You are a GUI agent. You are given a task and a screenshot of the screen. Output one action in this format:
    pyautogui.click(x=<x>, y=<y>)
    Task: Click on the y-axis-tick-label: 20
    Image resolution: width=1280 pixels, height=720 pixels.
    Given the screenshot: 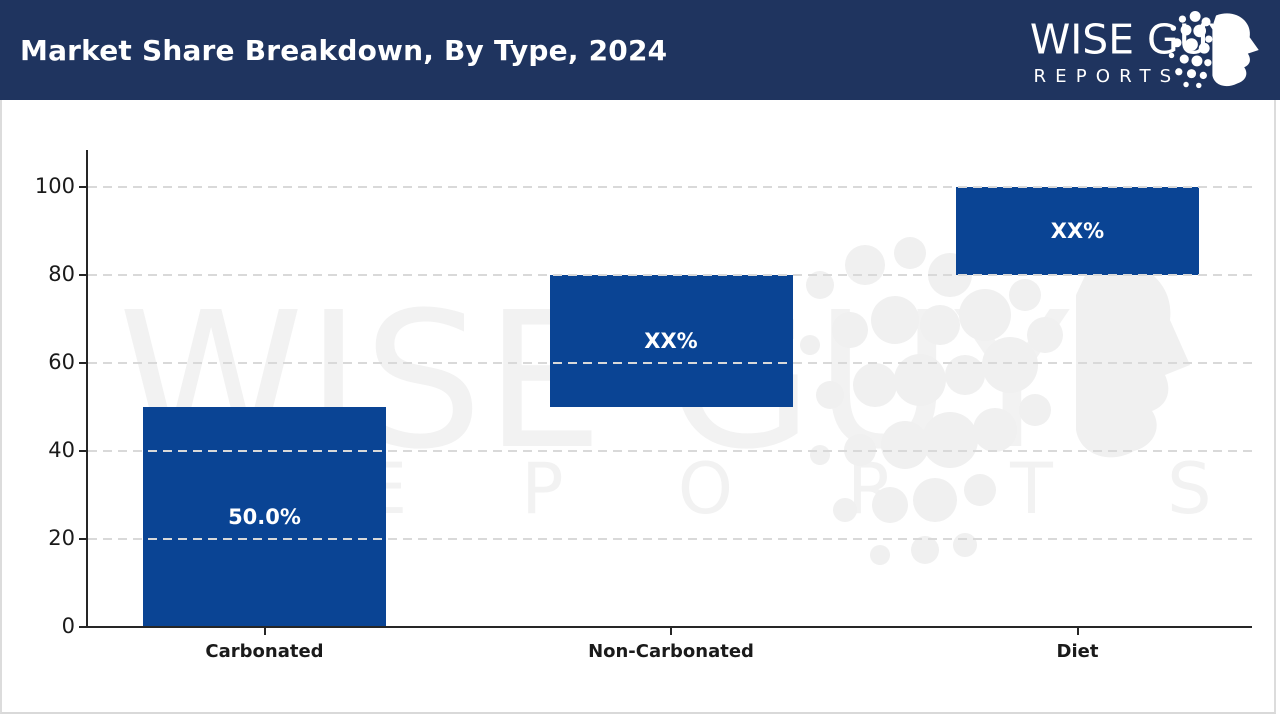 What is the action you would take?
    pyautogui.click(x=61, y=538)
    